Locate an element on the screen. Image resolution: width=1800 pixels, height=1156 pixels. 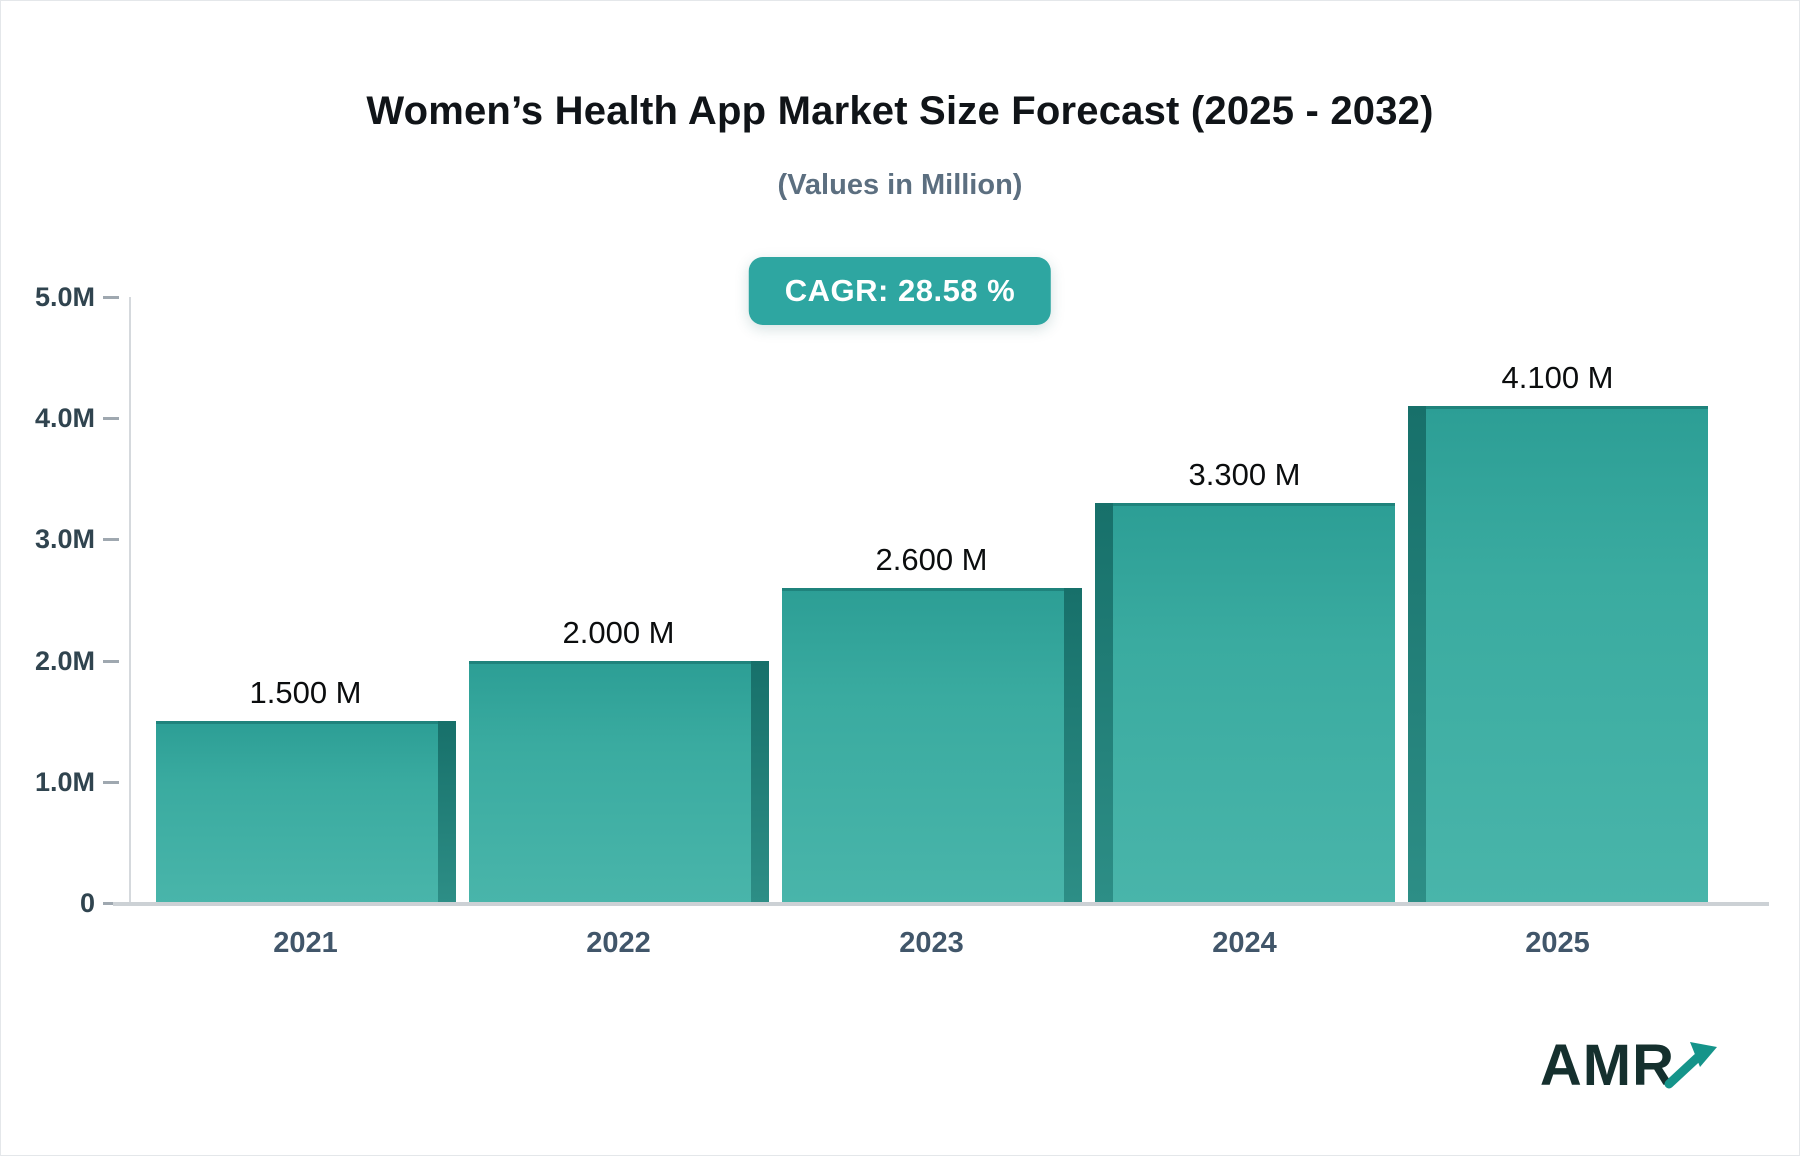
bar: 2.000 M is located at coordinates (618, 759).